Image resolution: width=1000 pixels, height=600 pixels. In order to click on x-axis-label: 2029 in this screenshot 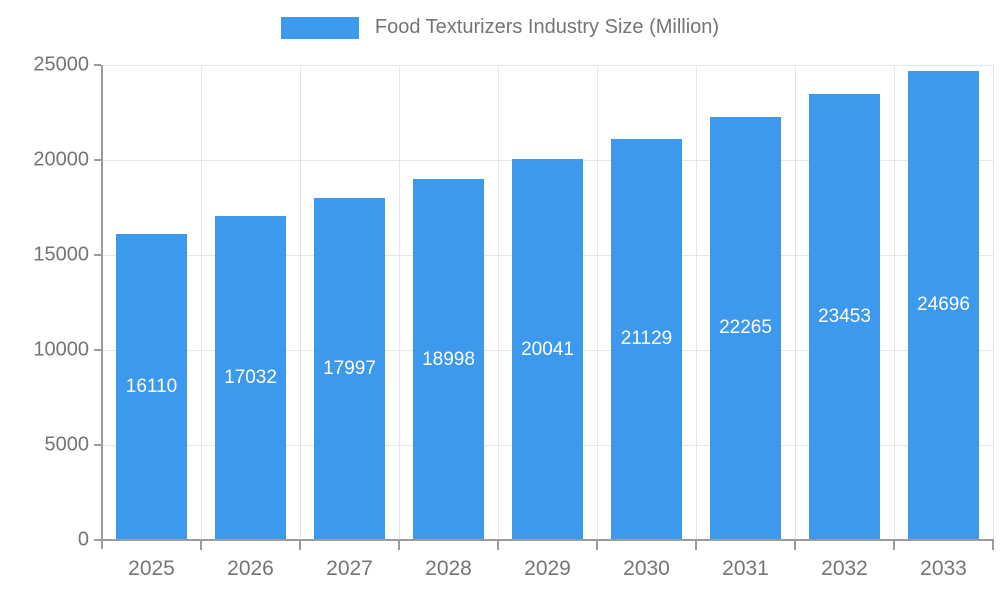, I will do `click(547, 568)`.